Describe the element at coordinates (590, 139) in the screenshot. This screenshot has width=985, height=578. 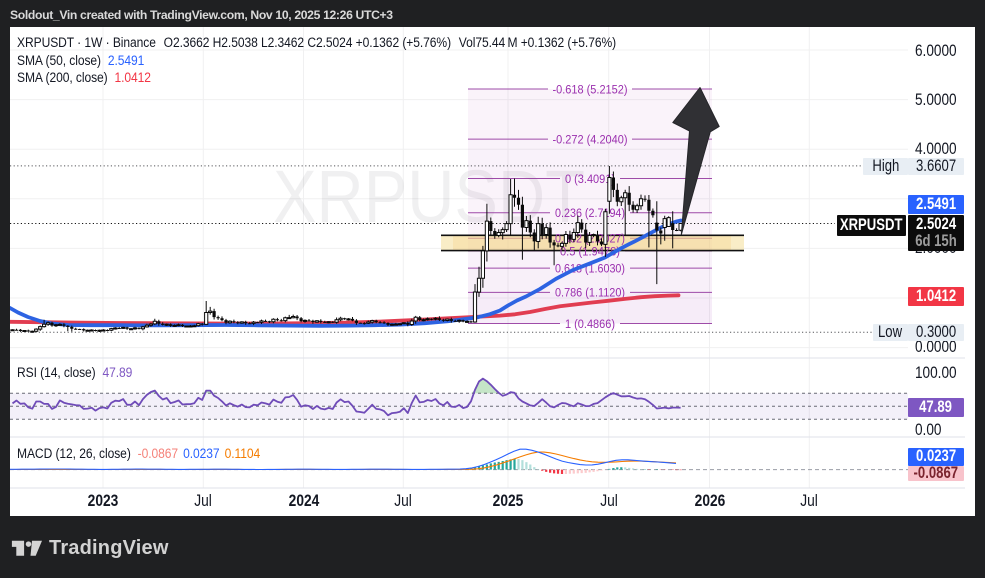
I see `svg-text: -0.272 (4.2040)` at that location.